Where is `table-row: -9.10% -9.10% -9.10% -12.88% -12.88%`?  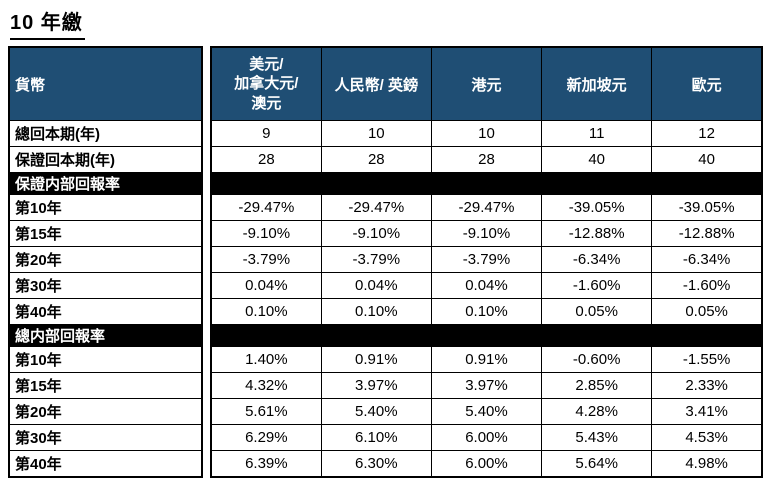
table-row: -9.10% -9.10% -9.10% -12.88% -12.88% is located at coordinates (486, 233).